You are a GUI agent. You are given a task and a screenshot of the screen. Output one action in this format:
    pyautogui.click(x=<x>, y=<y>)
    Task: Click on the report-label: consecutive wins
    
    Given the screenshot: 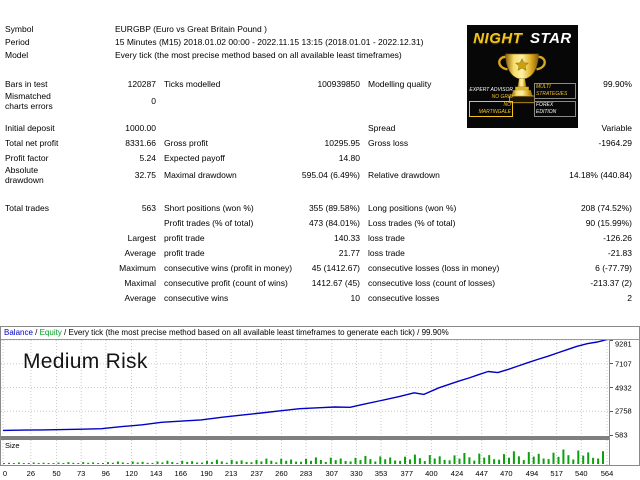 What is the action you would take?
    pyautogui.click(x=196, y=297)
    